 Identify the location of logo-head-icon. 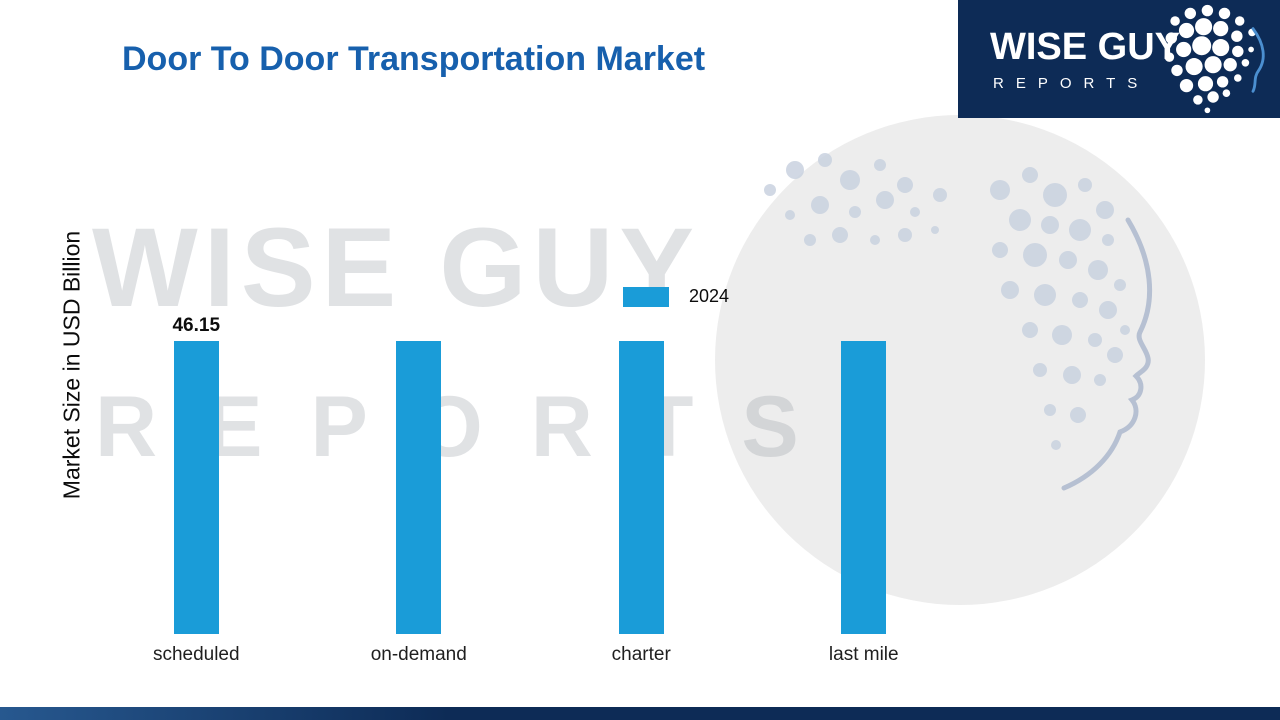
(1214, 59).